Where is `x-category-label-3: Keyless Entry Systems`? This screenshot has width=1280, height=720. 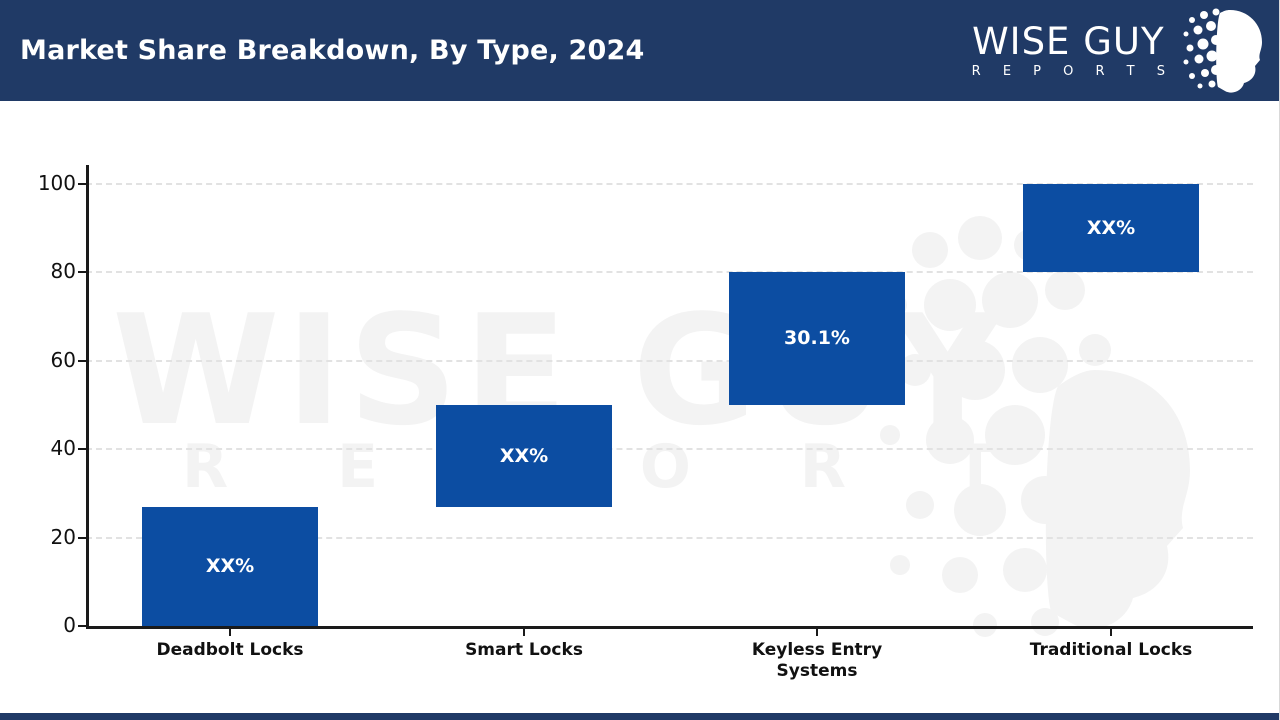
x-category-label-3: Keyless Entry Systems is located at coordinates (817, 661).